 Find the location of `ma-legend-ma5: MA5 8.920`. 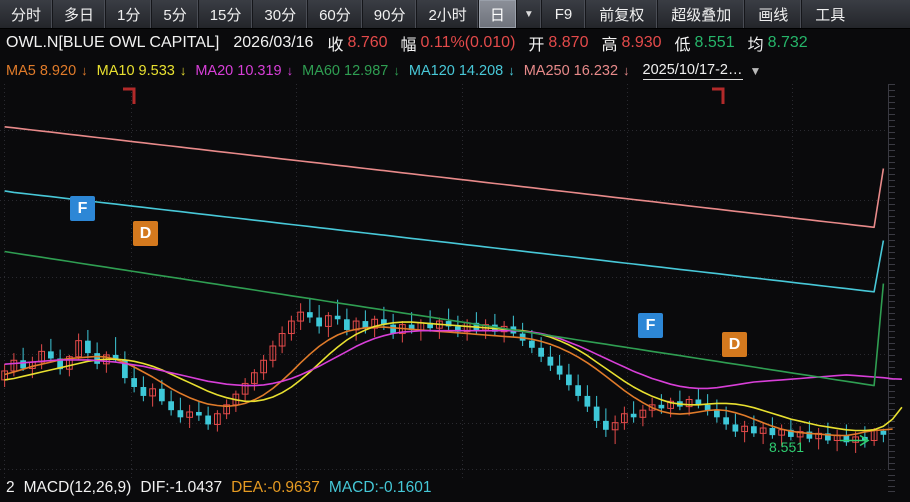

ma-legend-ma5: MA5 8.920 is located at coordinates (41, 70).